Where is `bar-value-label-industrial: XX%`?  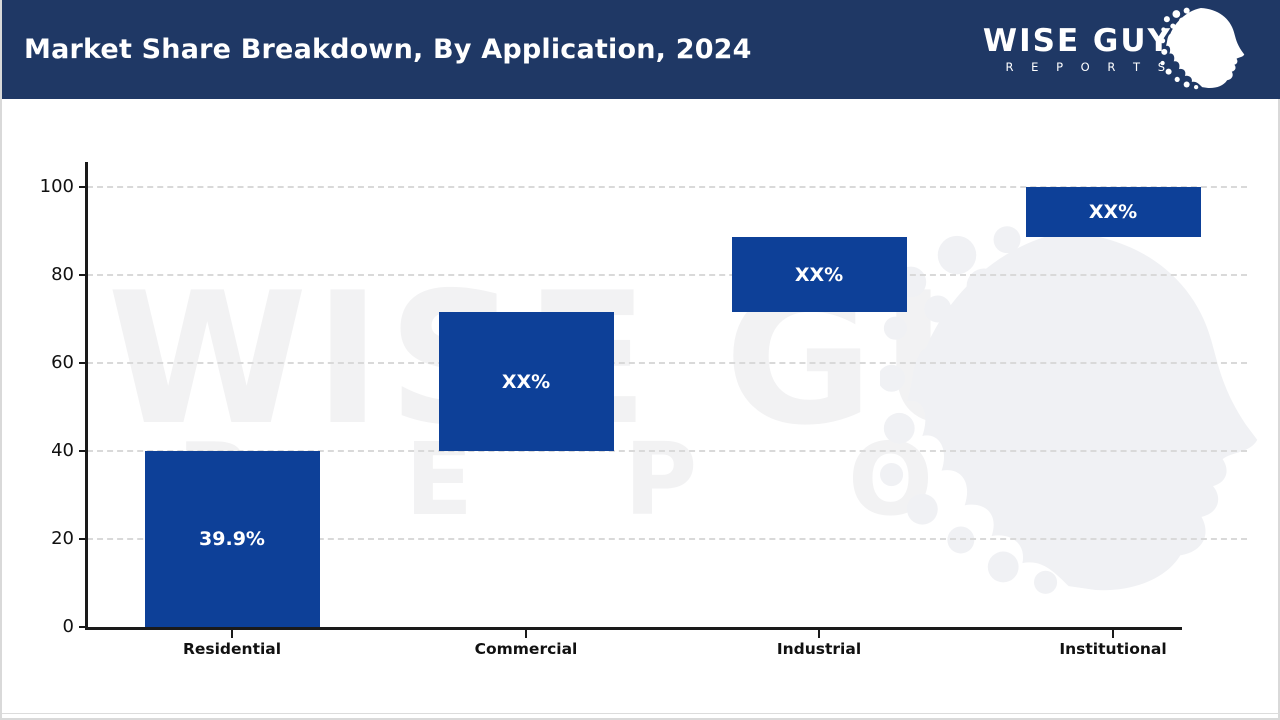 bar-value-label-industrial: XX% is located at coordinates (819, 274).